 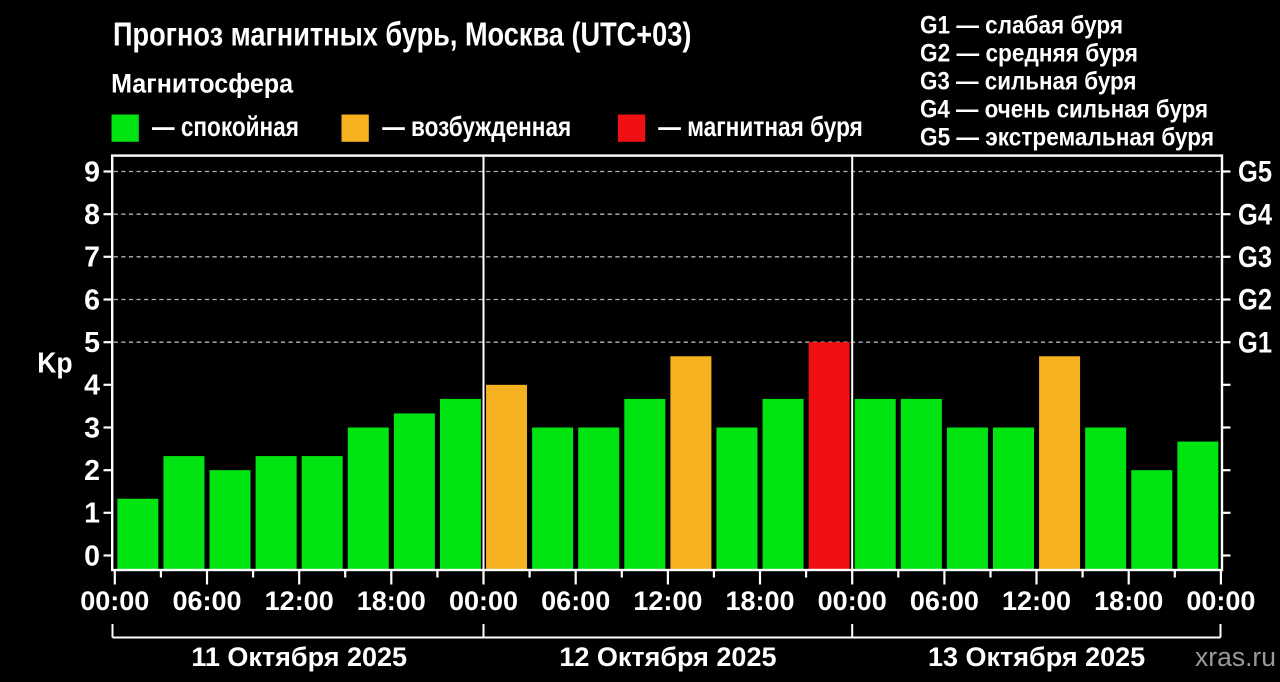 I want to click on svg-text: 3, so click(x=92, y=428).